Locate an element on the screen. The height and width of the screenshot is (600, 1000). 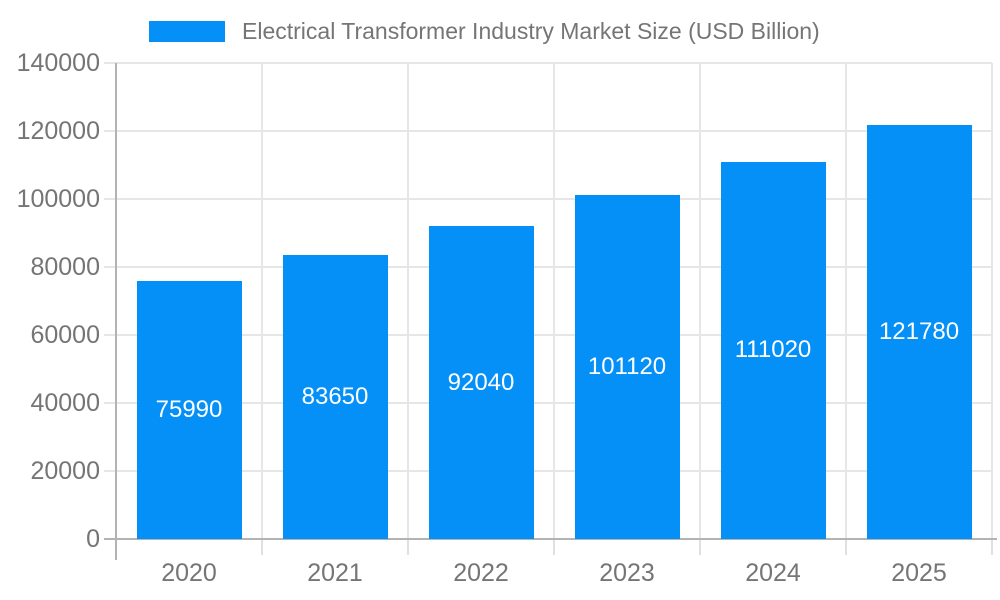
y-axis-label: 100000 is located at coordinates (58, 199).